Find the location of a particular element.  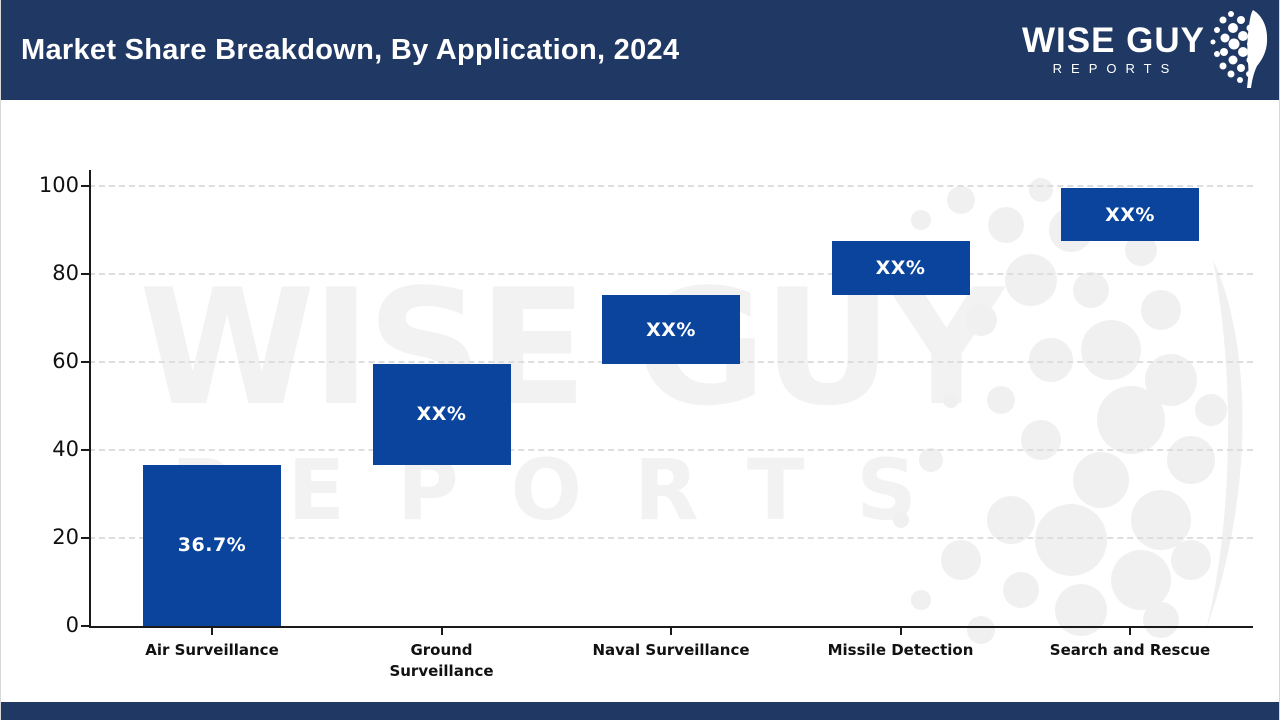

x-category-label: Air Surveillance is located at coordinates (212, 650).